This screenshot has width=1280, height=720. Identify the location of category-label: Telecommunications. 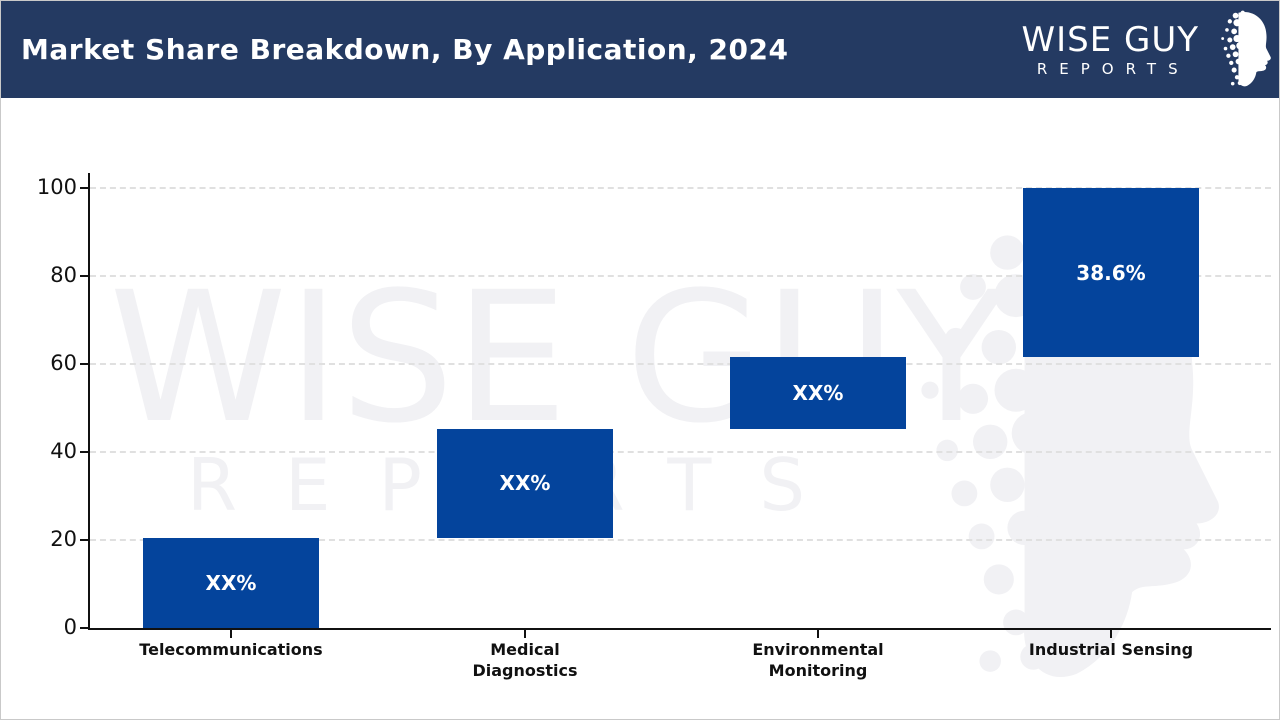
(231, 650).